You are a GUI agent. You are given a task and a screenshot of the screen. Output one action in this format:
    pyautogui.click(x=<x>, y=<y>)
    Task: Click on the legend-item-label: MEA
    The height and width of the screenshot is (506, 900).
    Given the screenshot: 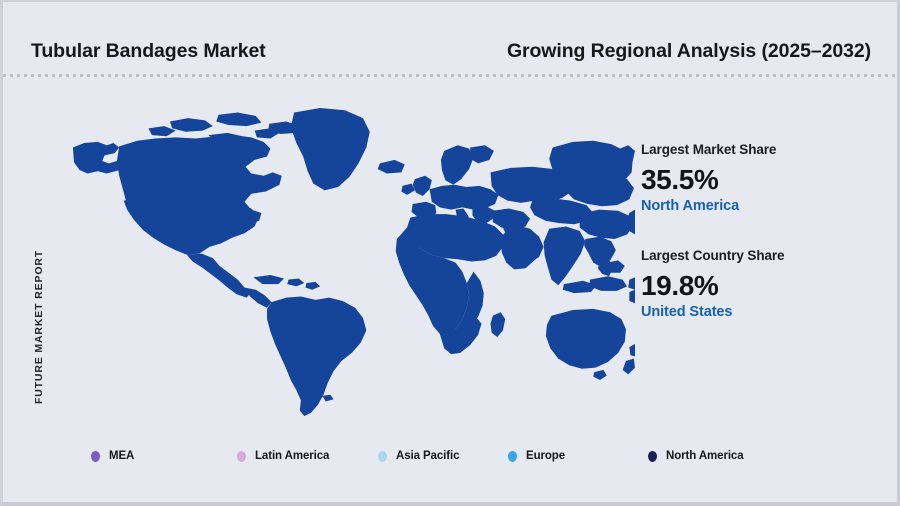 What is the action you would take?
    pyautogui.click(x=122, y=456)
    